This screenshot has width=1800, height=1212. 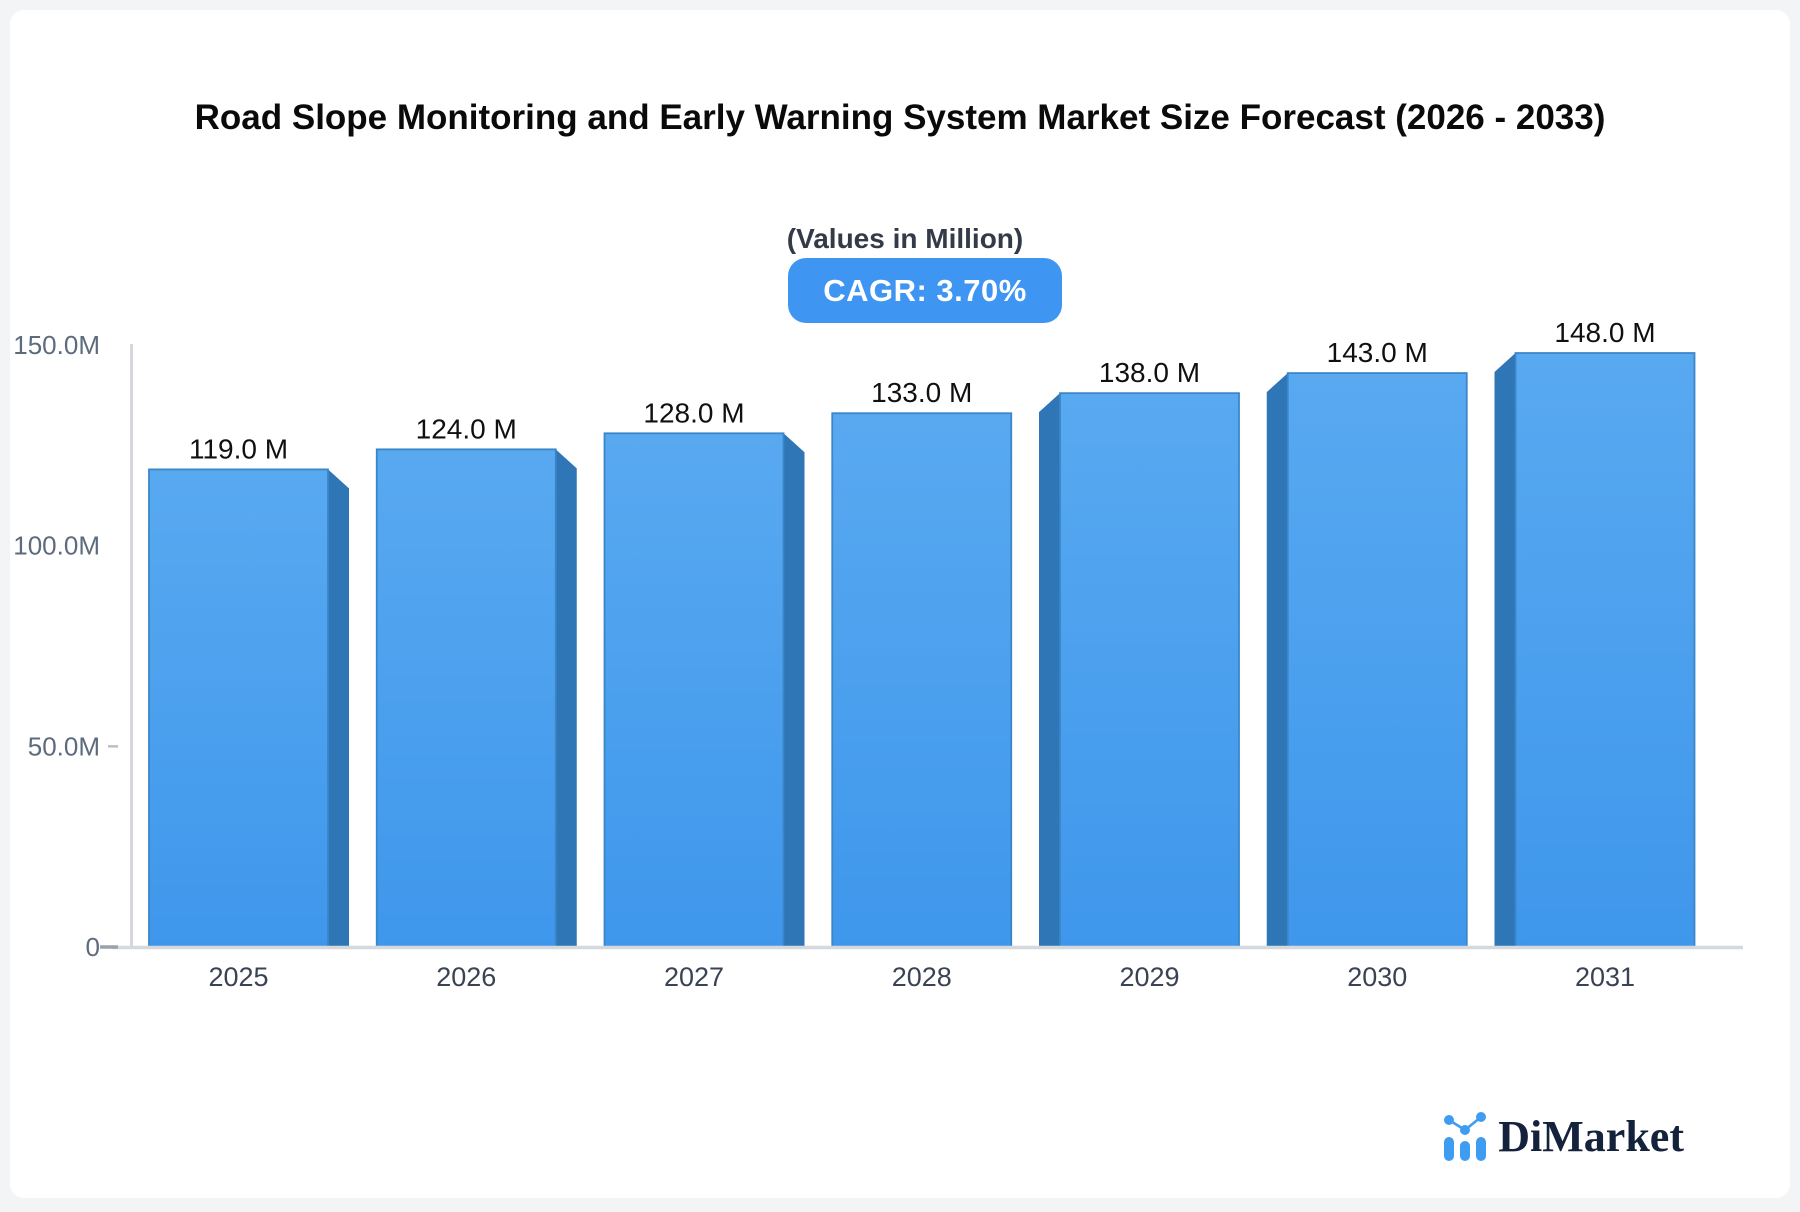 I want to click on y-axis-label: 150.0M, so click(x=56, y=345).